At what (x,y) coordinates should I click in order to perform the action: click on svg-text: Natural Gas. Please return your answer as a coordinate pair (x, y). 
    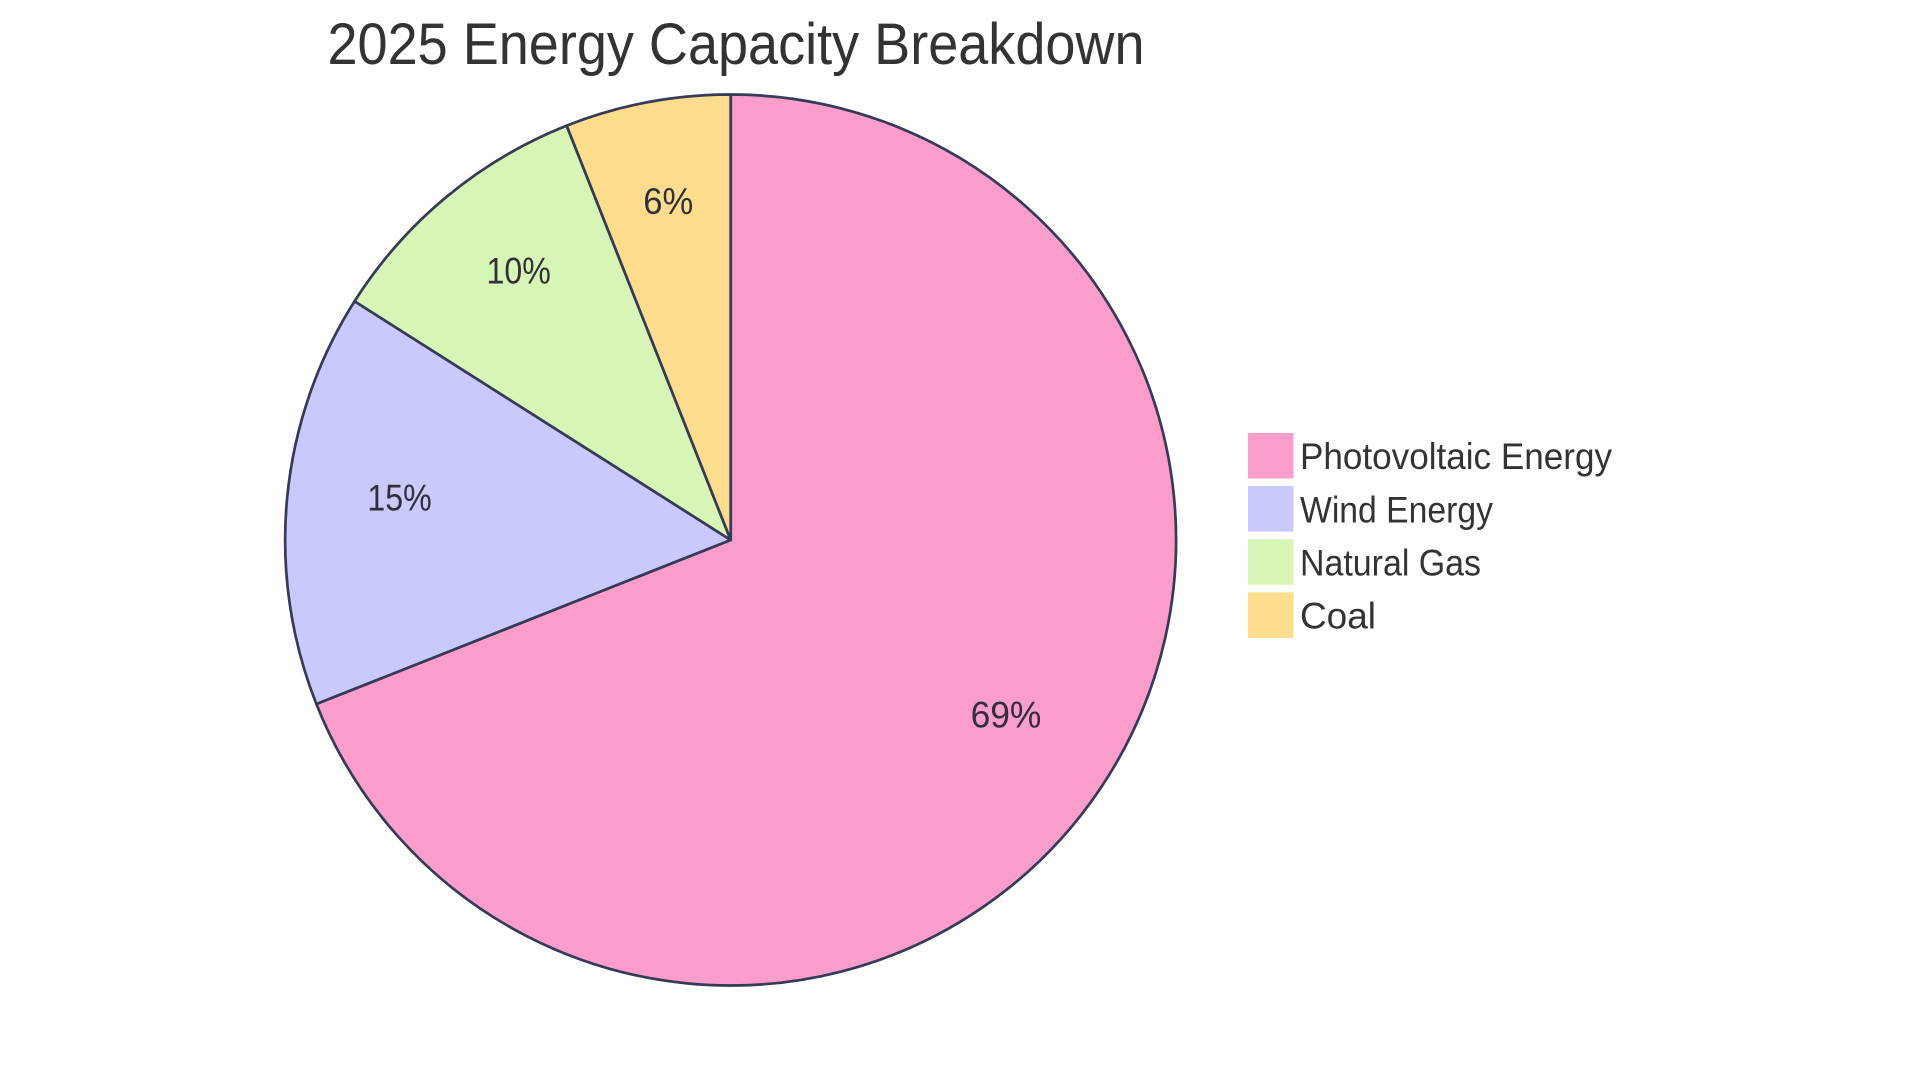
    Looking at the image, I should click on (1390, 563).